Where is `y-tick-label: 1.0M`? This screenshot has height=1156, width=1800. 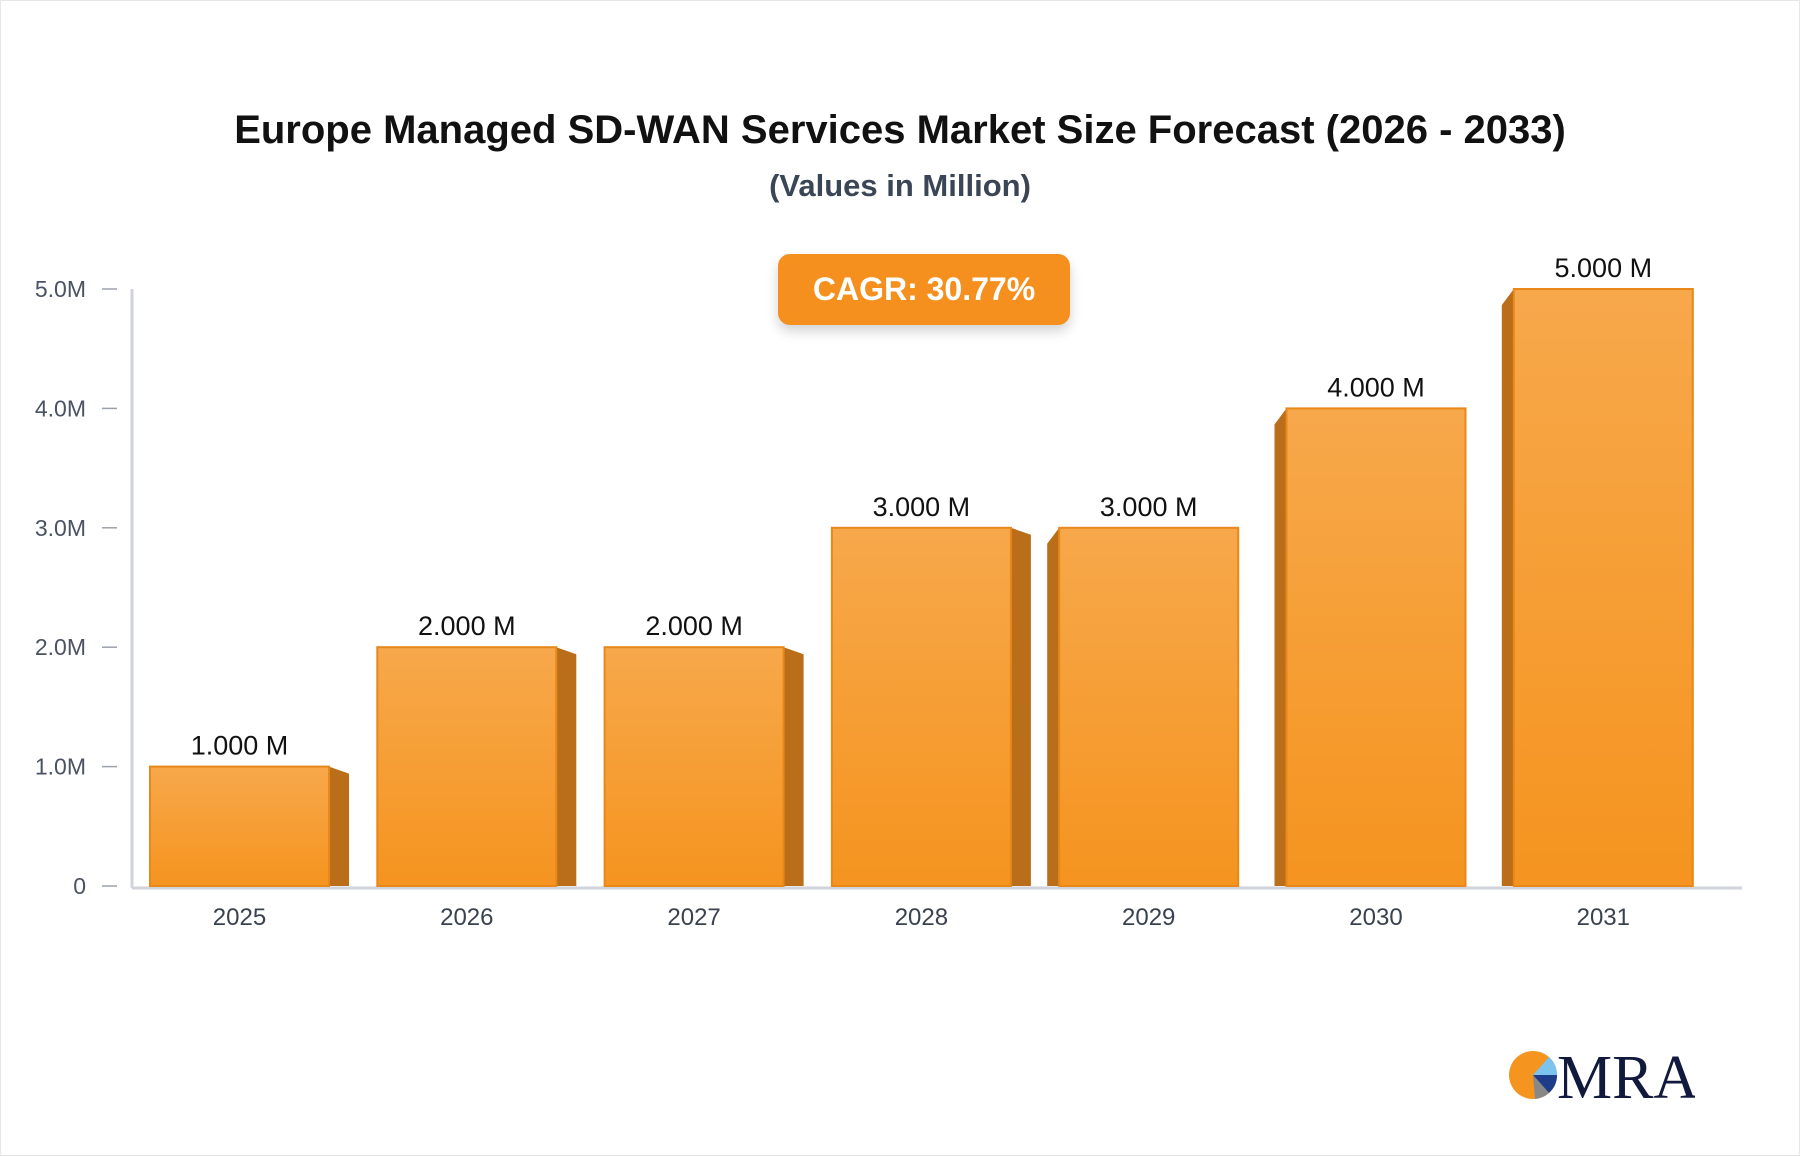 y-tick-label: 1.0M is located at coordinates (60, 767).